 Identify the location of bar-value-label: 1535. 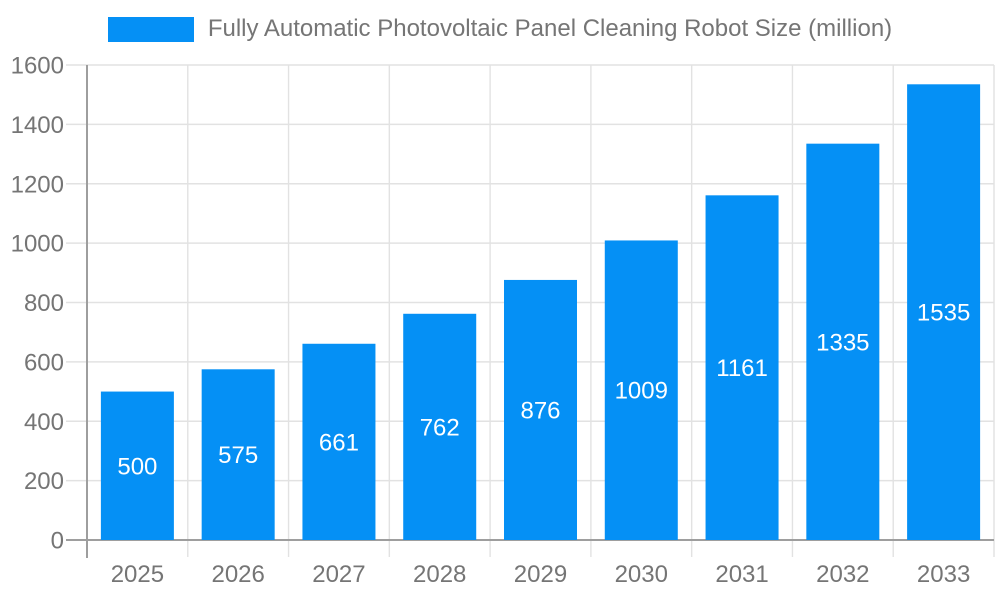
(943, 313).